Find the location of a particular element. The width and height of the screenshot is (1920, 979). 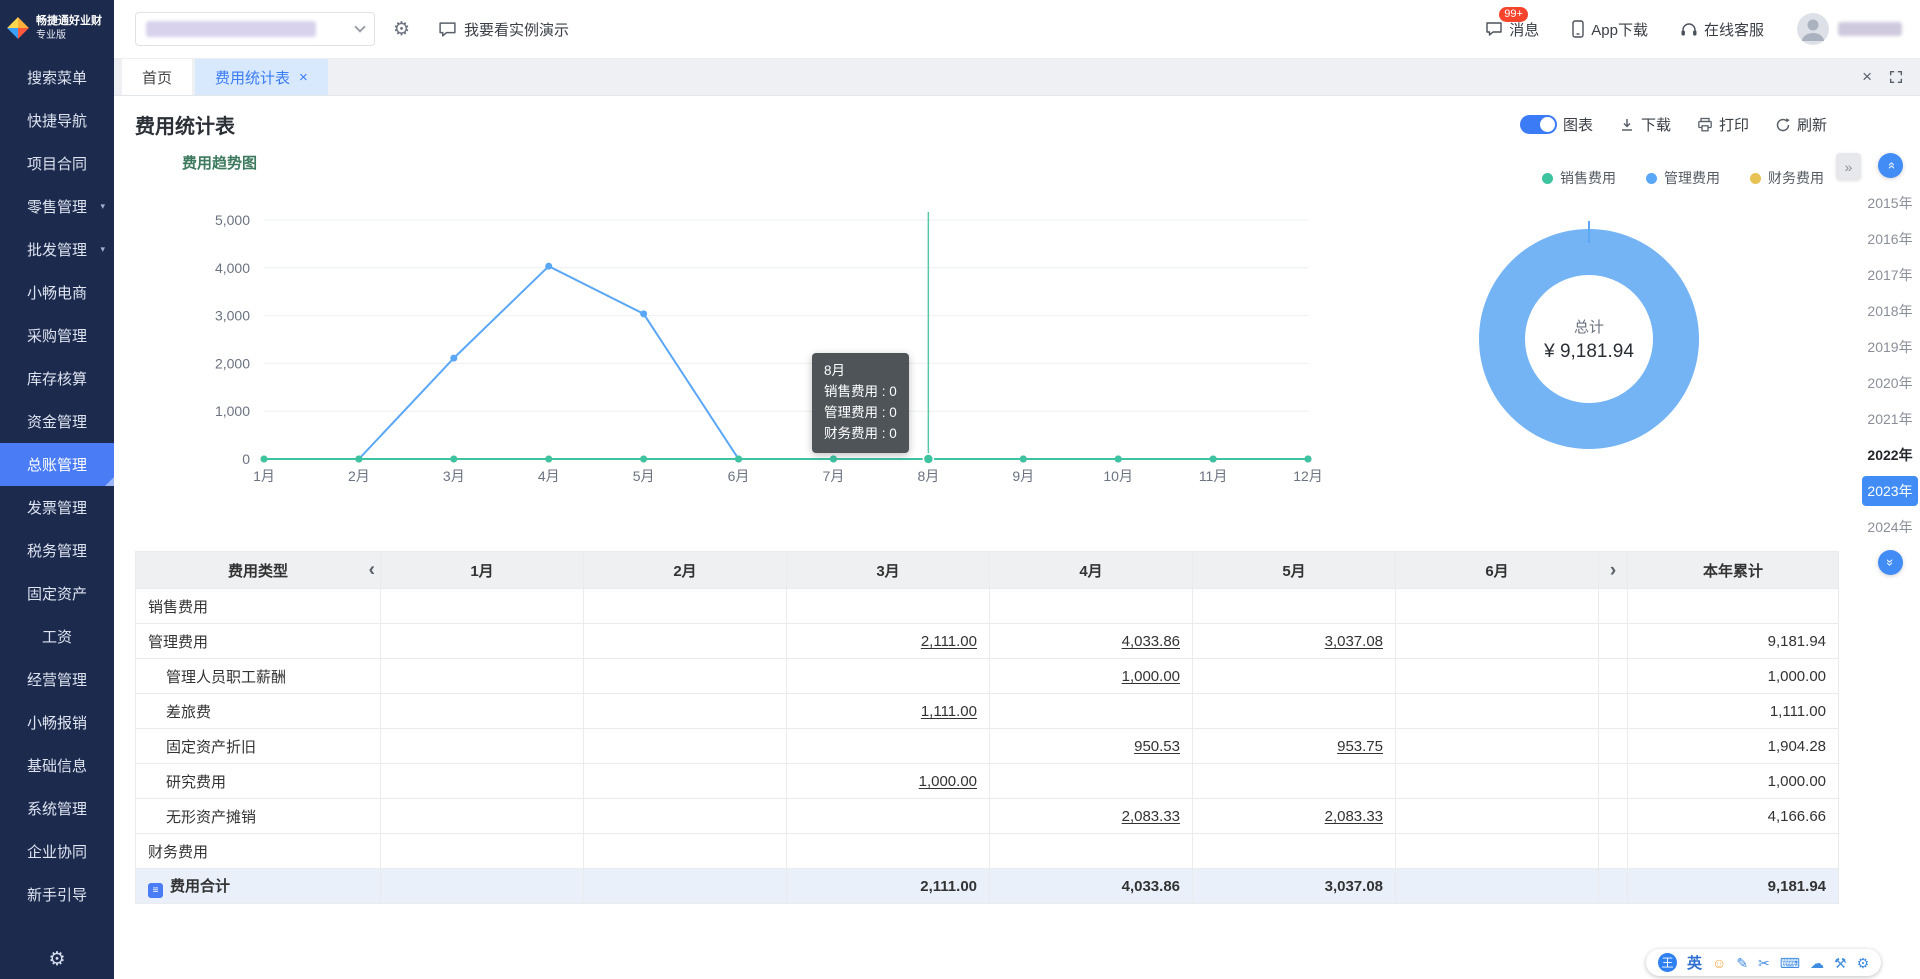

year-item: 2022年 is located at coordinates (1890, 455).